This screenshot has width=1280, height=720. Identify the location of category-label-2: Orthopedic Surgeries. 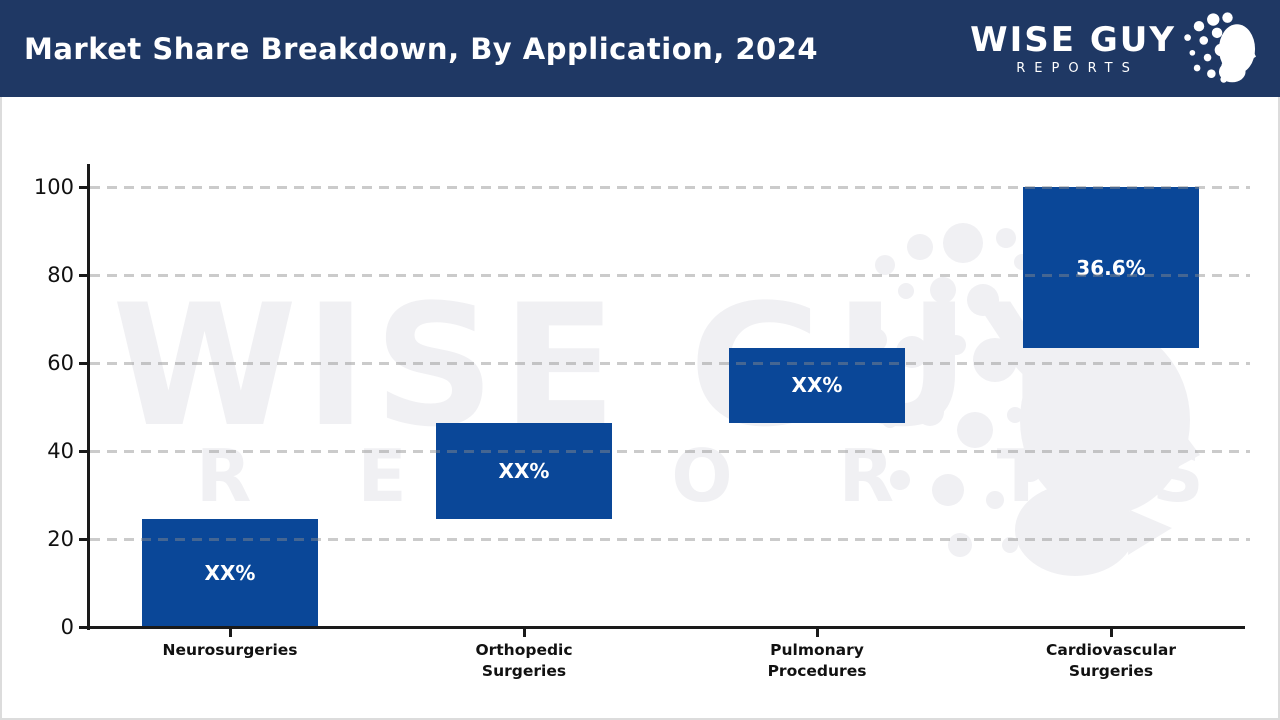
(524, 661).